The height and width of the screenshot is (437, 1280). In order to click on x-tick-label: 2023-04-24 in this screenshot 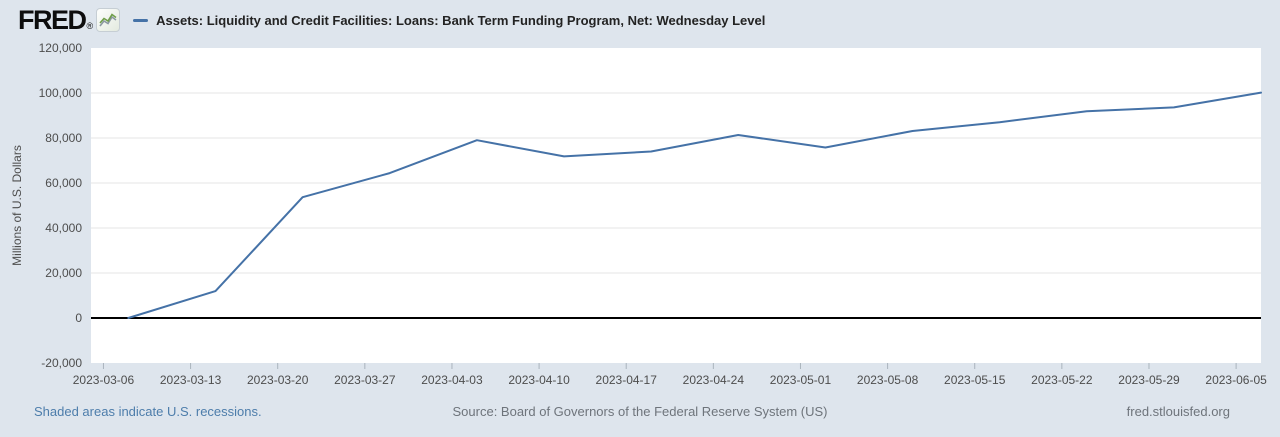, I will do `click(714, 380)`.